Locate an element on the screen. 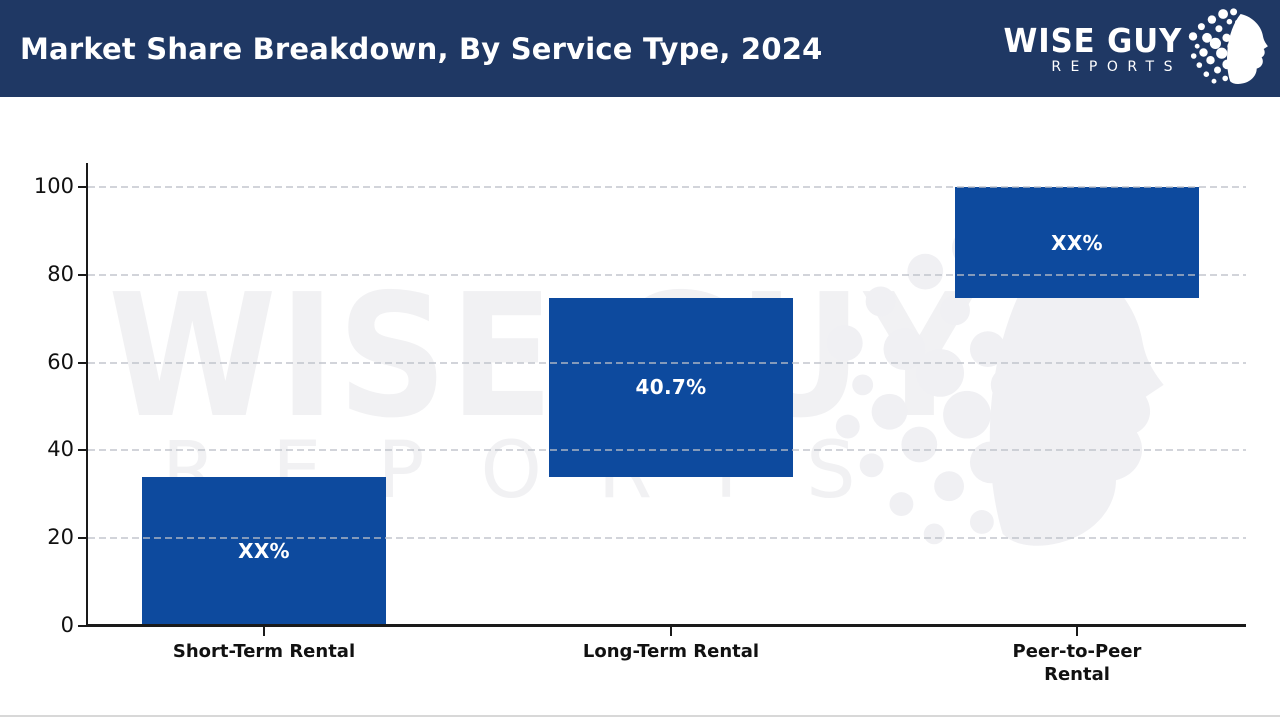 This screenshot has height=720, width=1280. bar-segment: 40.7% is located at coordinates (671, 387).